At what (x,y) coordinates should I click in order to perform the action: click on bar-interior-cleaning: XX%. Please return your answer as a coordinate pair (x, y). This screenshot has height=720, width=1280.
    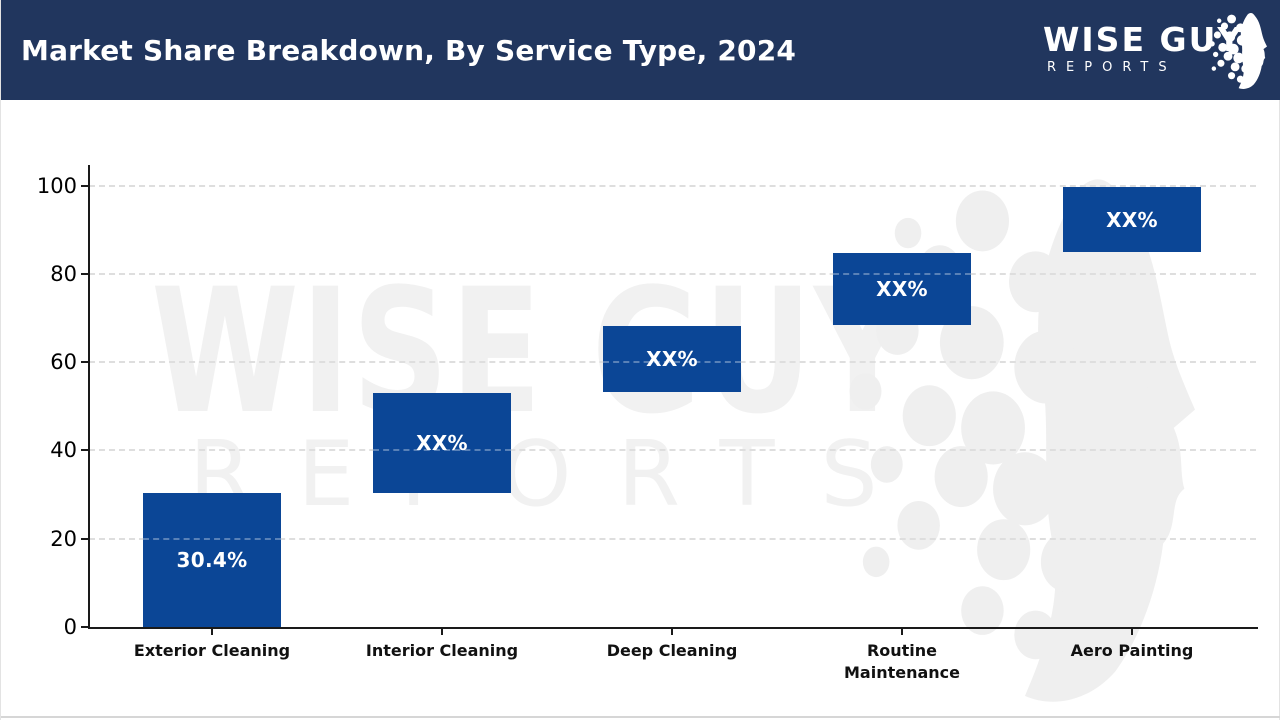
    Looking at the image, I should click on (442, 443).